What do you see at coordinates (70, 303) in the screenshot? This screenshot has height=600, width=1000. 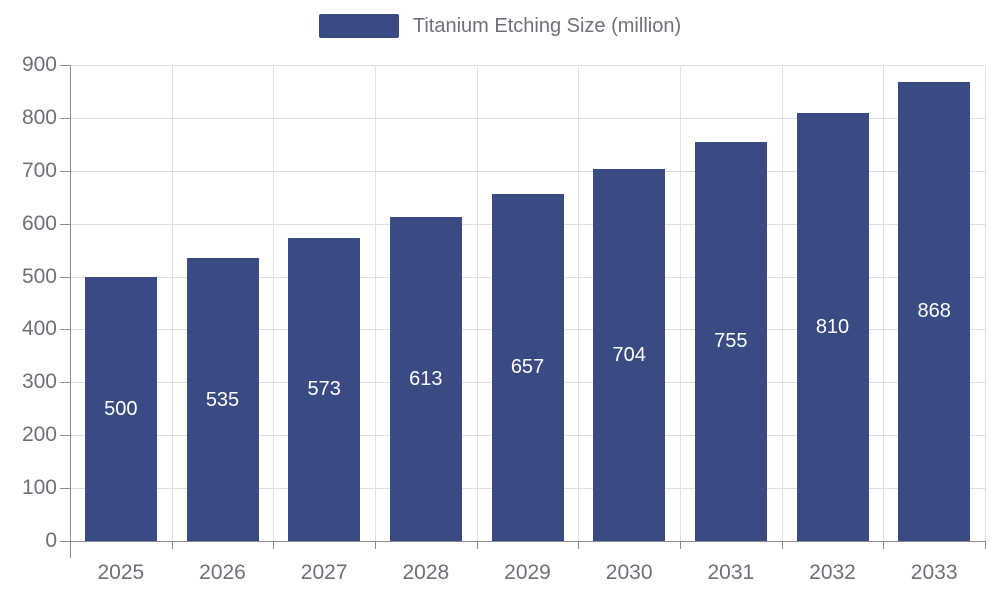 I see `y-axis-line` at bounding box center [70, 303].